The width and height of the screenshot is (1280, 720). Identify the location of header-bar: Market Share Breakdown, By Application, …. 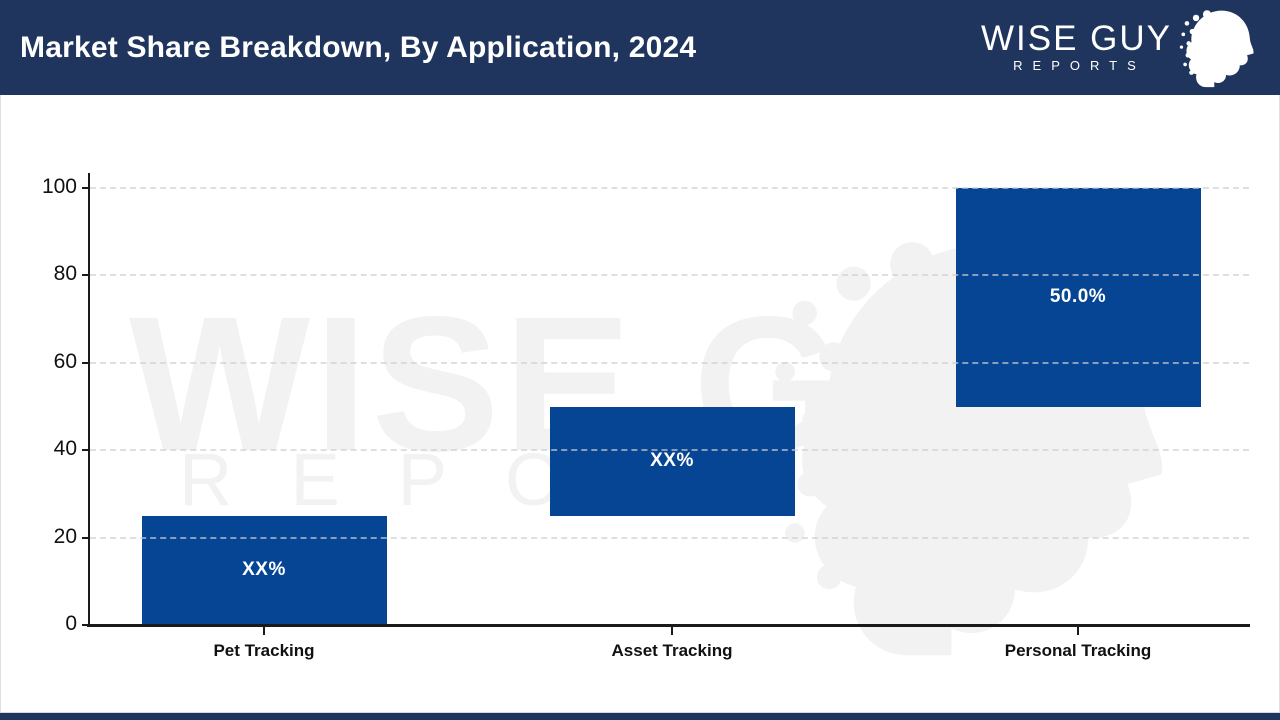
(640, 47).